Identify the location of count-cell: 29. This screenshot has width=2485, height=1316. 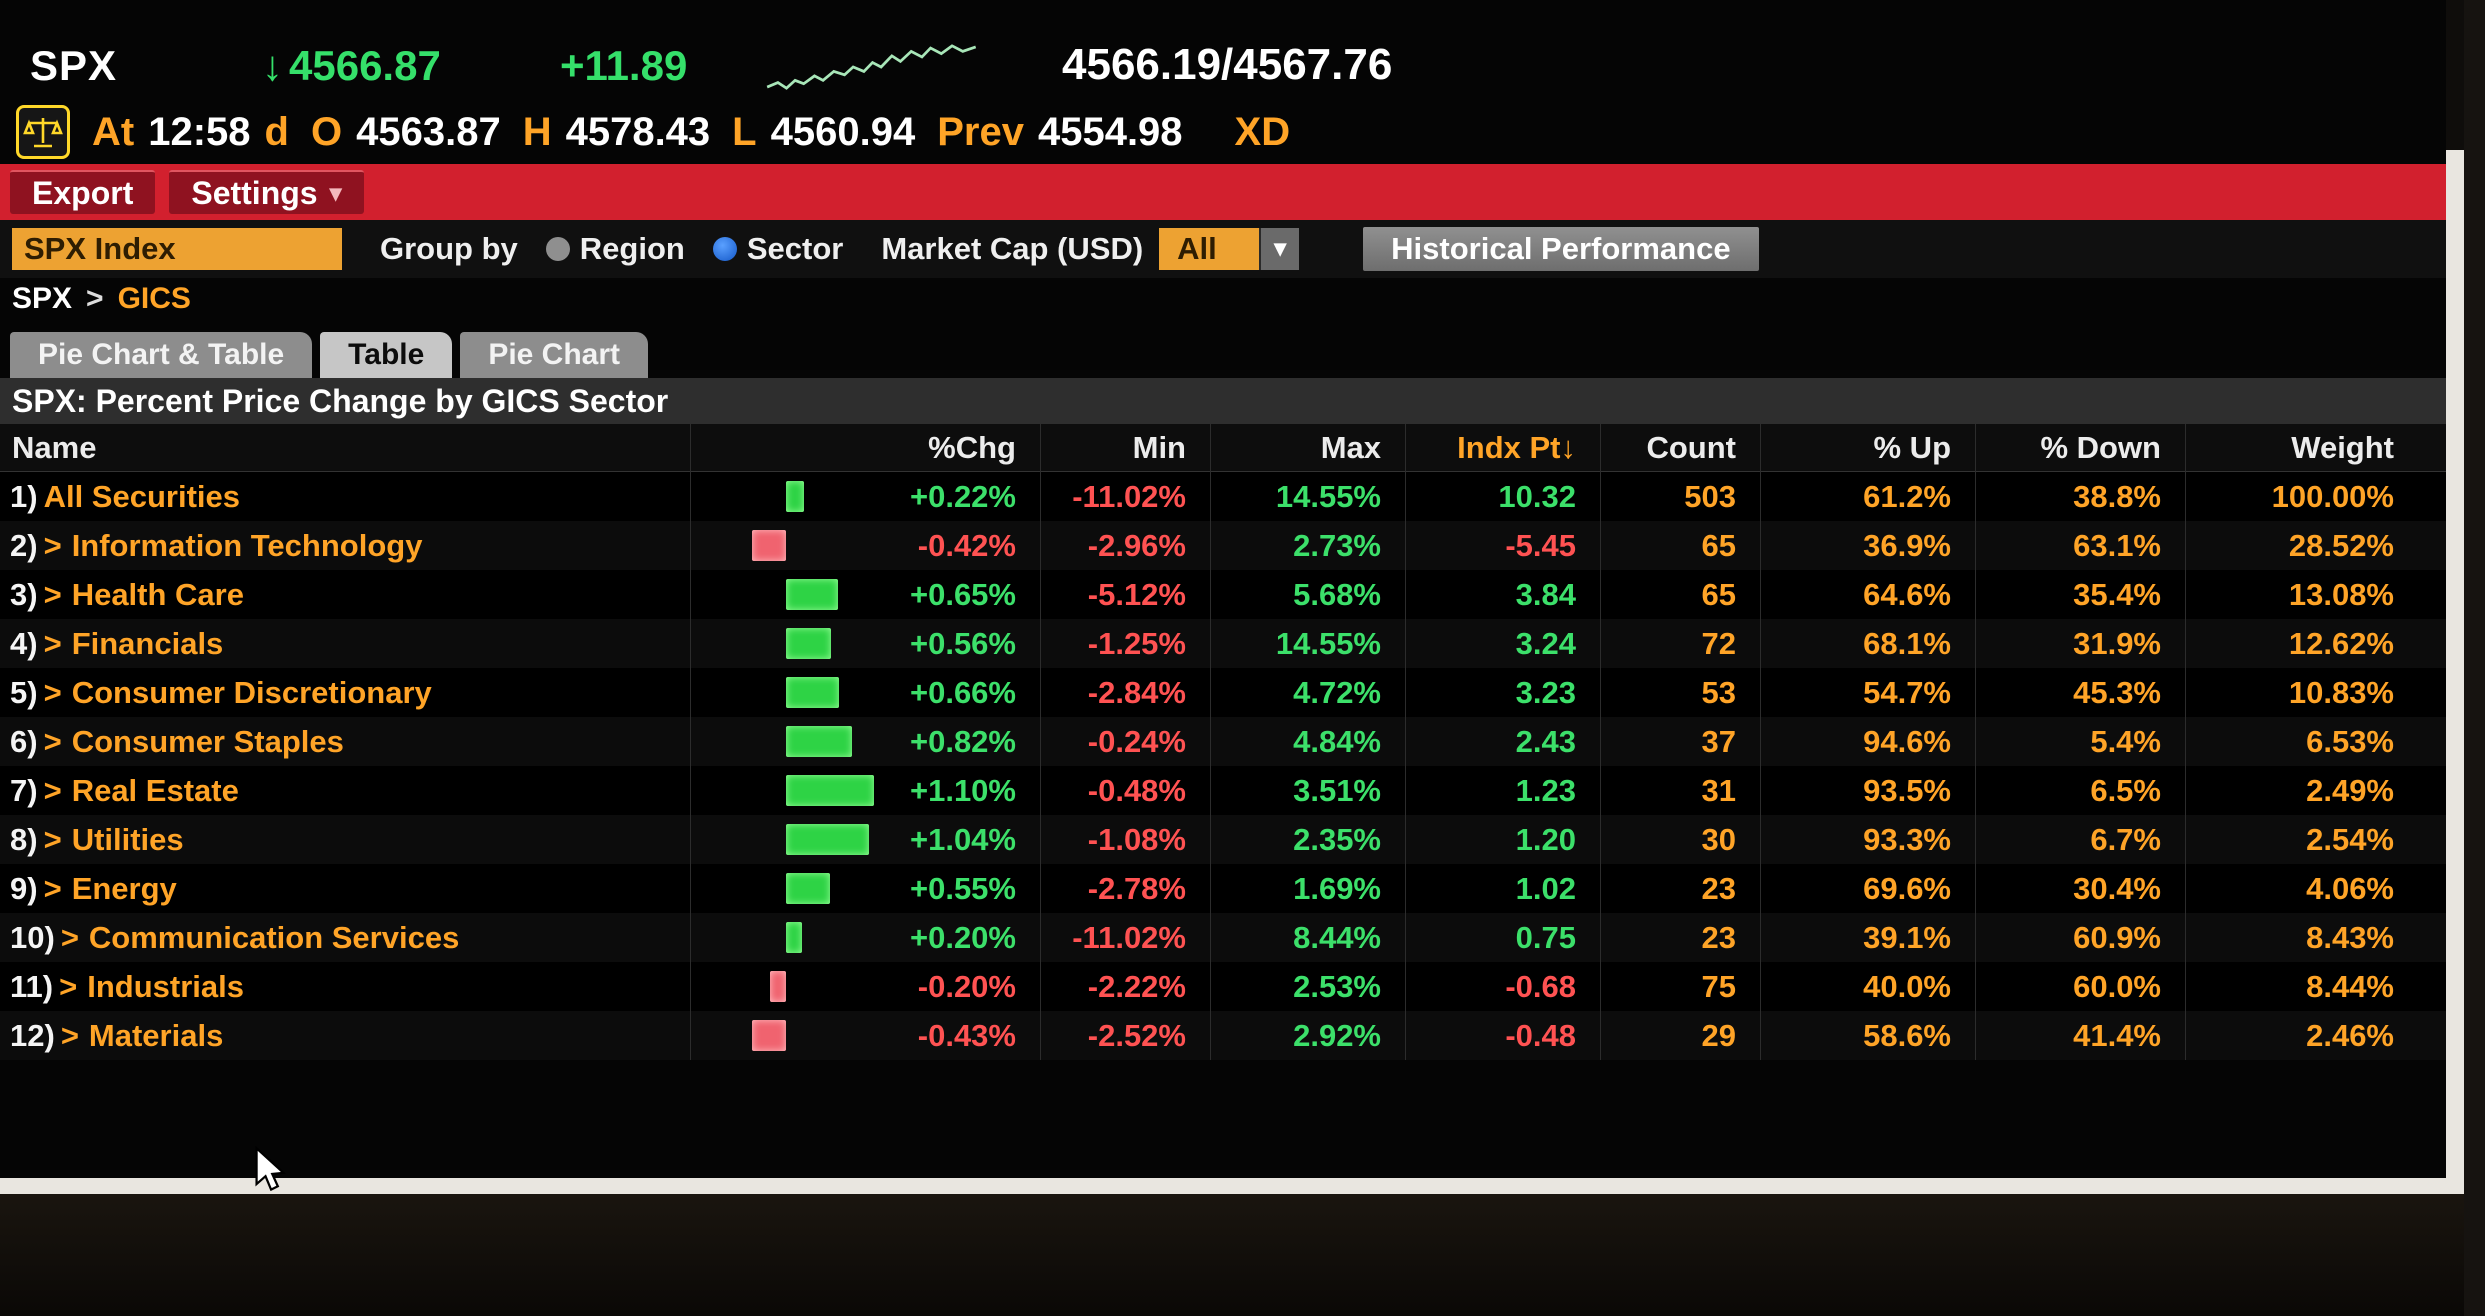
(1680, 1035).